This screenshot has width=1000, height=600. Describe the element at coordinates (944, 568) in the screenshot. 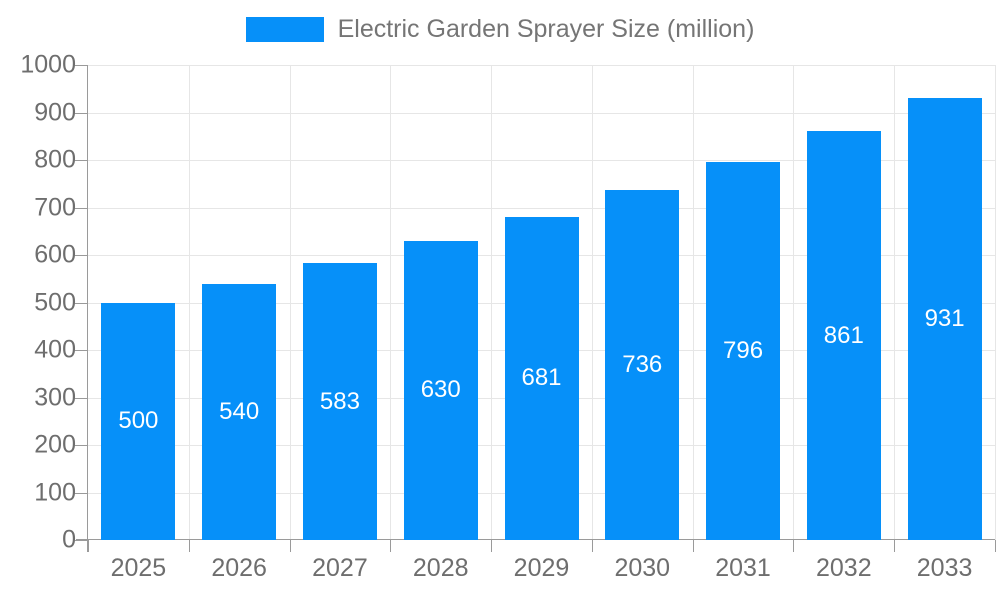

I see `x-axis-label: 2033` at that location.